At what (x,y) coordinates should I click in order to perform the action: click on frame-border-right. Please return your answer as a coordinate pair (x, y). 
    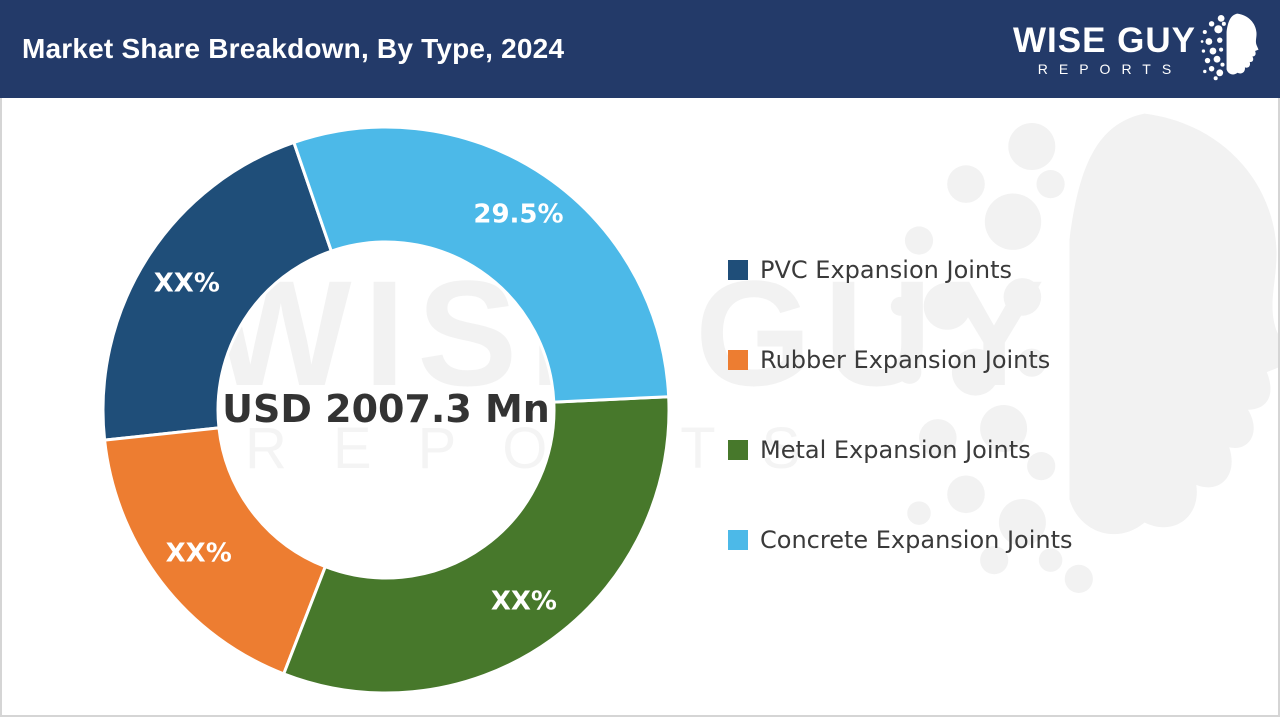
    Looking at the image, I should click on (1279, 407).